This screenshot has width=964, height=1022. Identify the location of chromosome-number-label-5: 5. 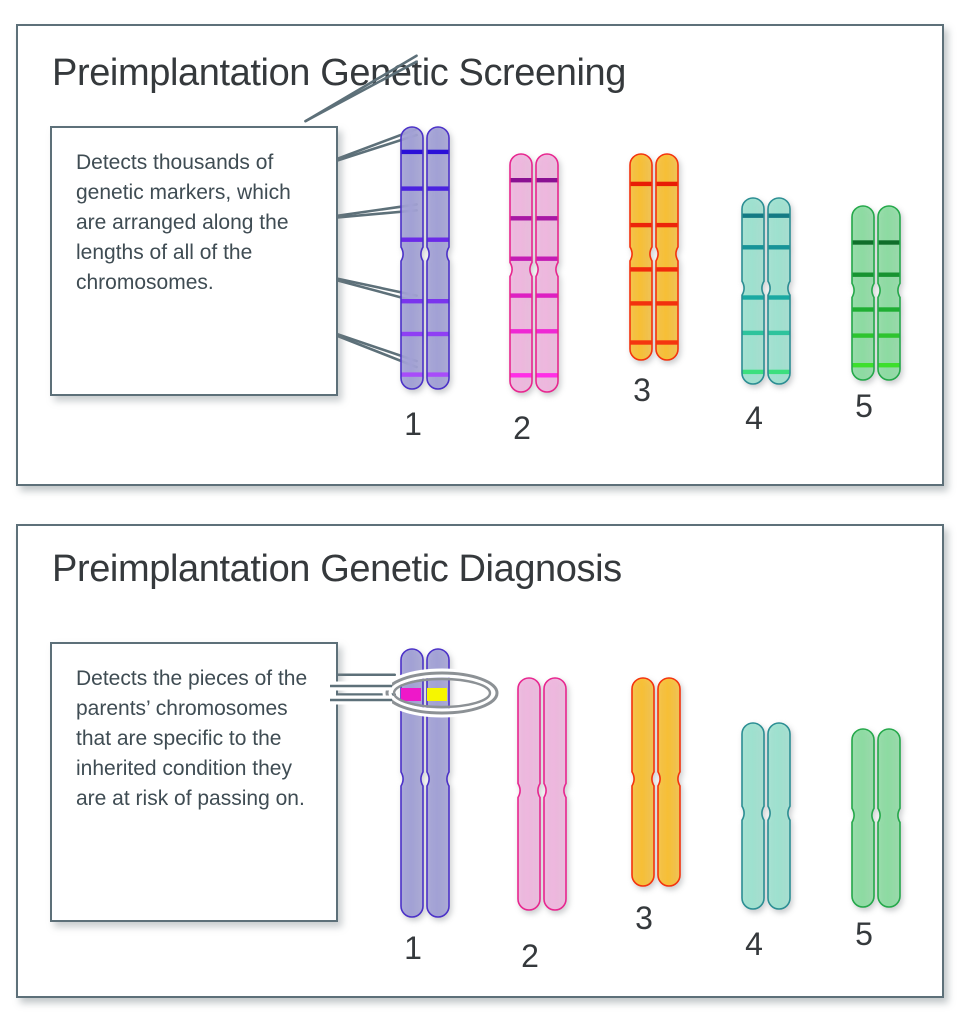
(864, 934).